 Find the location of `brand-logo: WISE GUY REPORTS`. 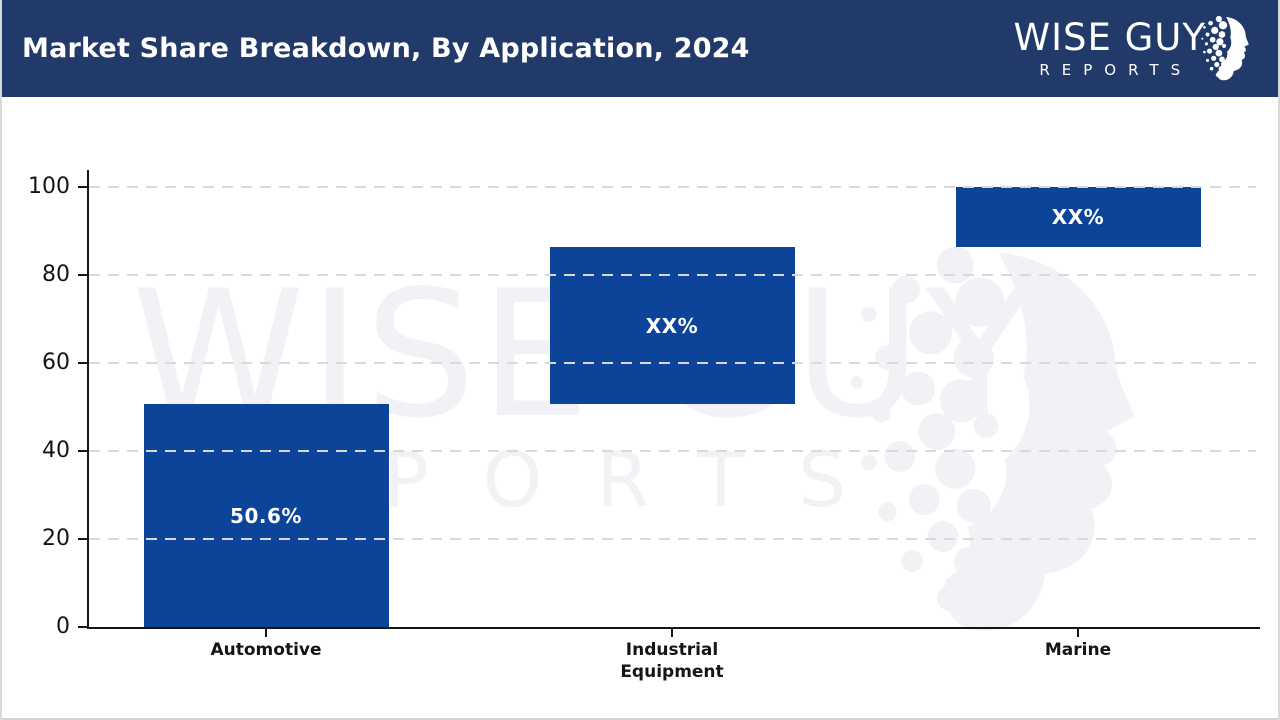

brand-logo: WISE GUY REPORTS is located at coordinates (1134, 49).